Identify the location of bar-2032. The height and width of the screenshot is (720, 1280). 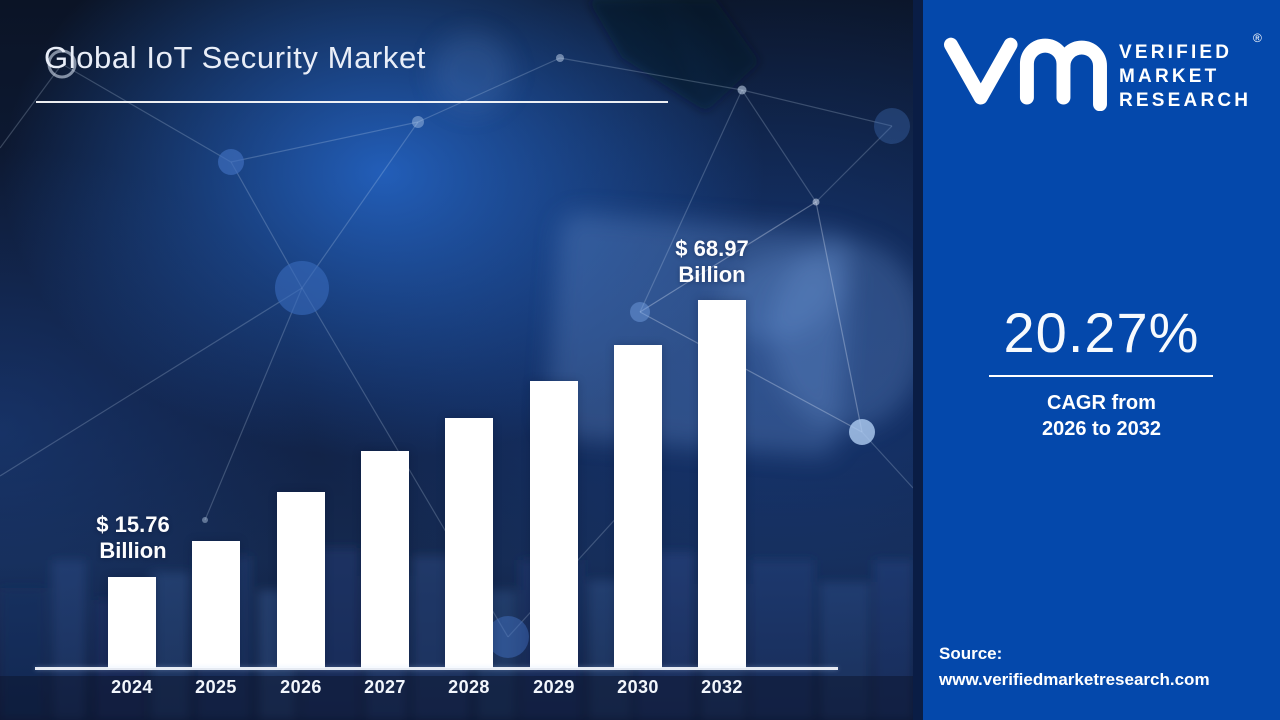
(722, 484).